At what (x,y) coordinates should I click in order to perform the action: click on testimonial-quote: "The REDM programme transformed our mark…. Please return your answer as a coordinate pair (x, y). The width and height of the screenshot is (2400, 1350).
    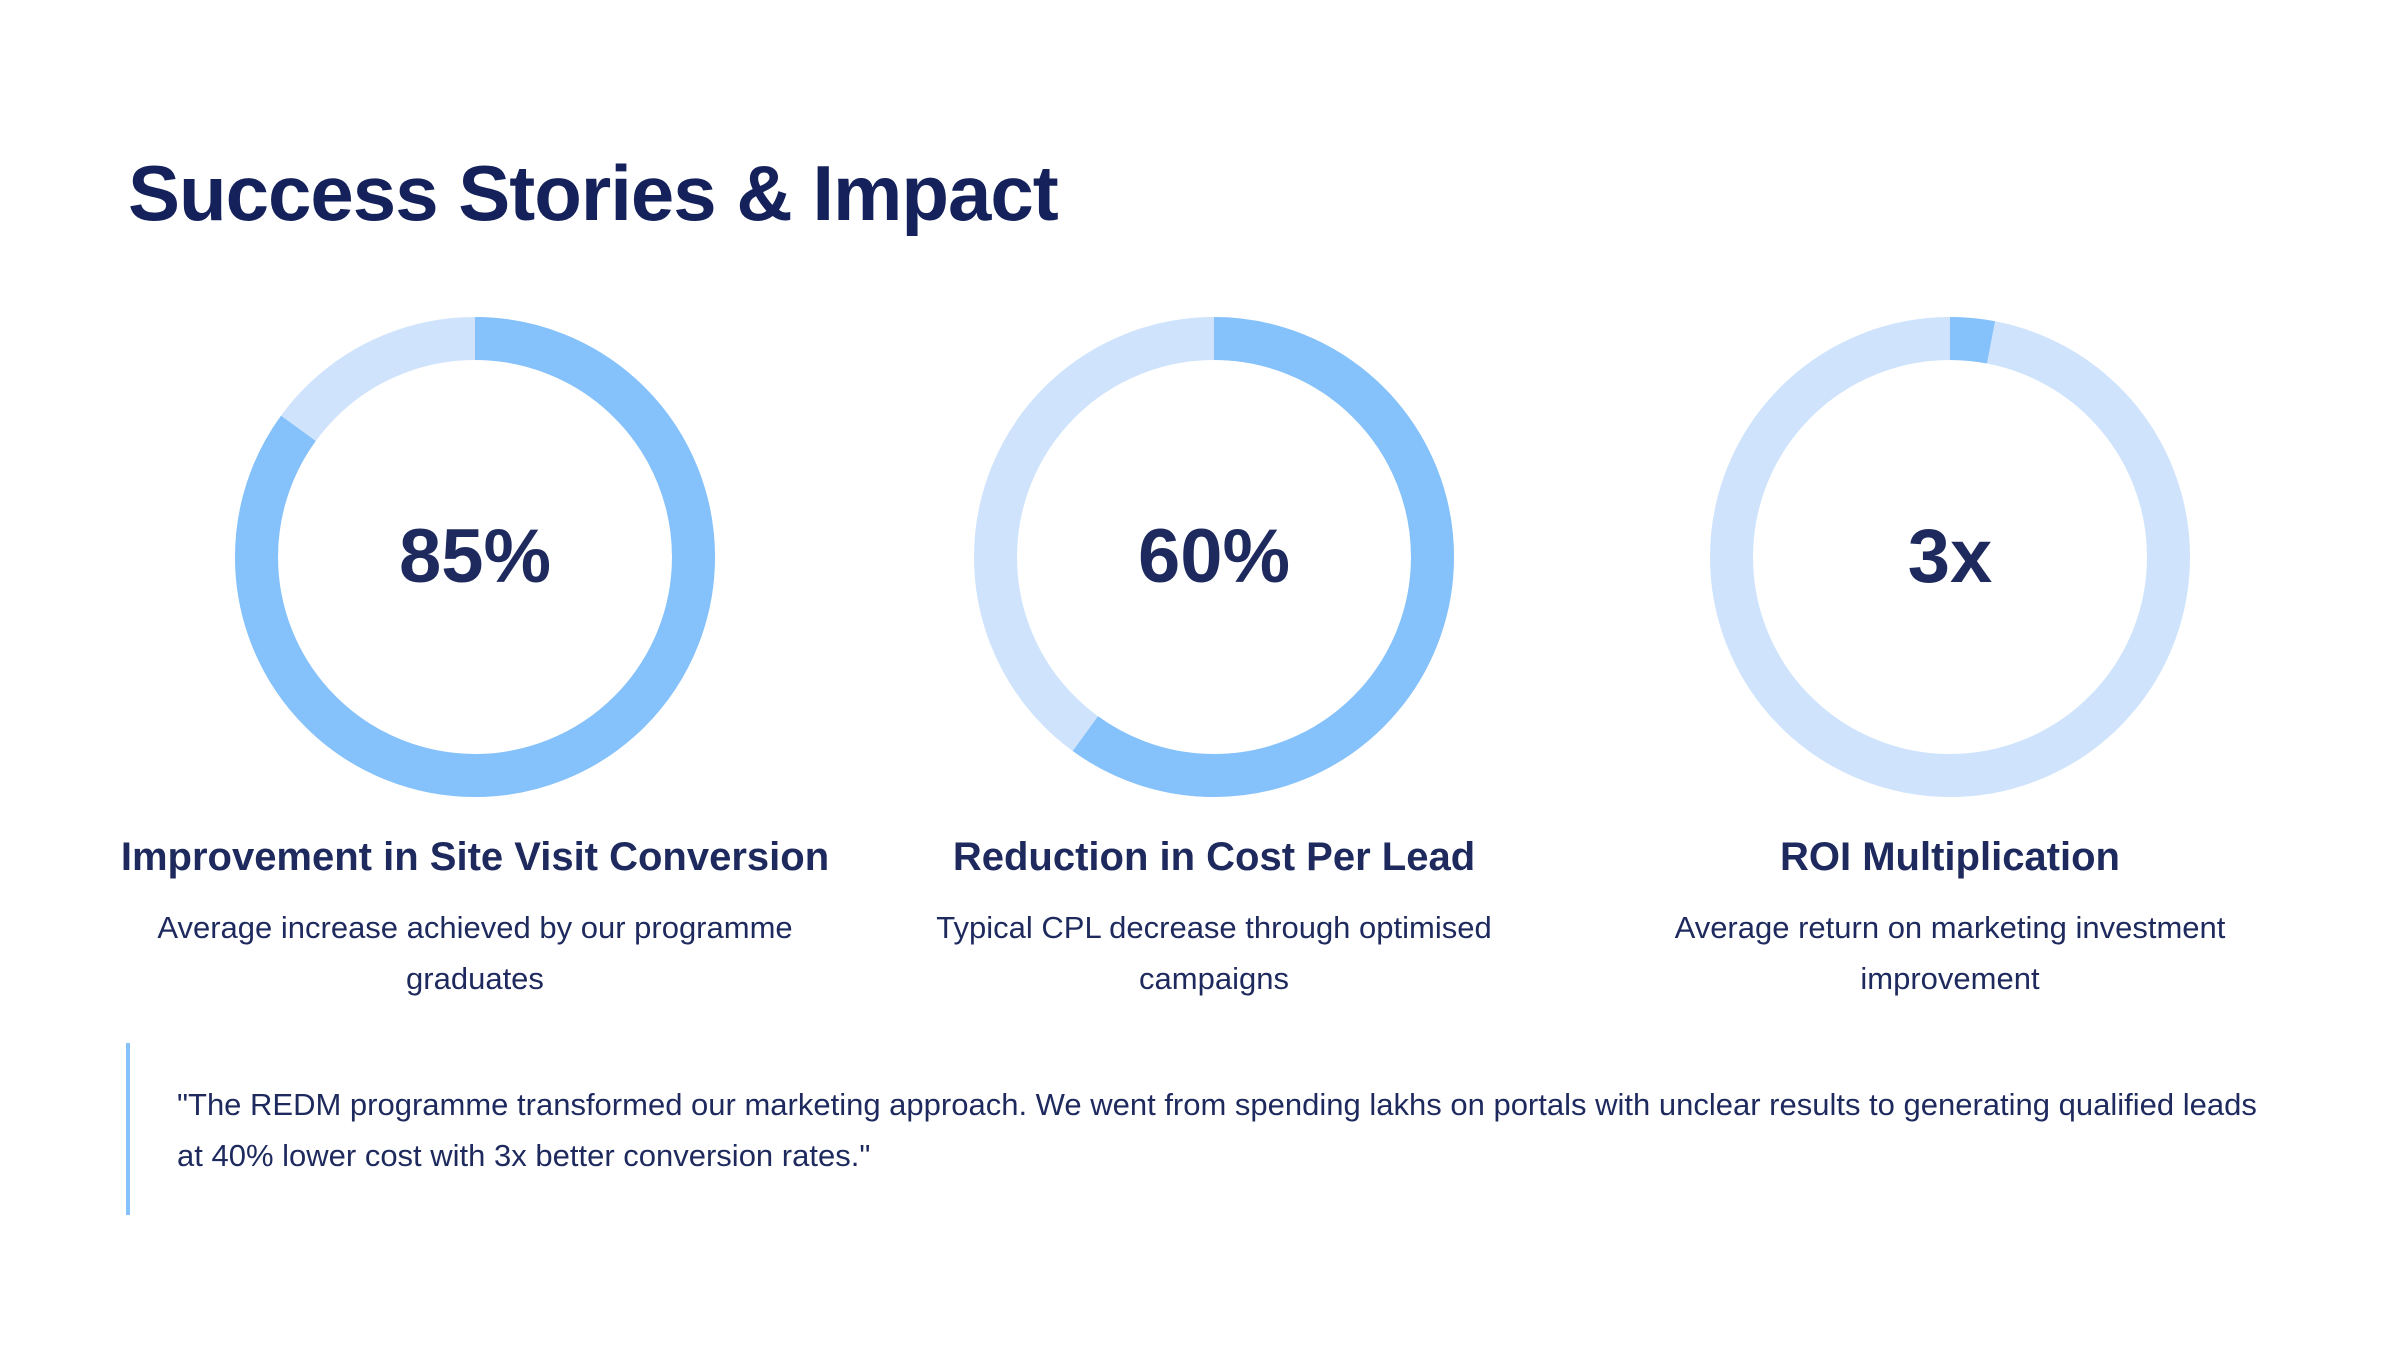
    Looking at the image, I should click on (1196, 1129).